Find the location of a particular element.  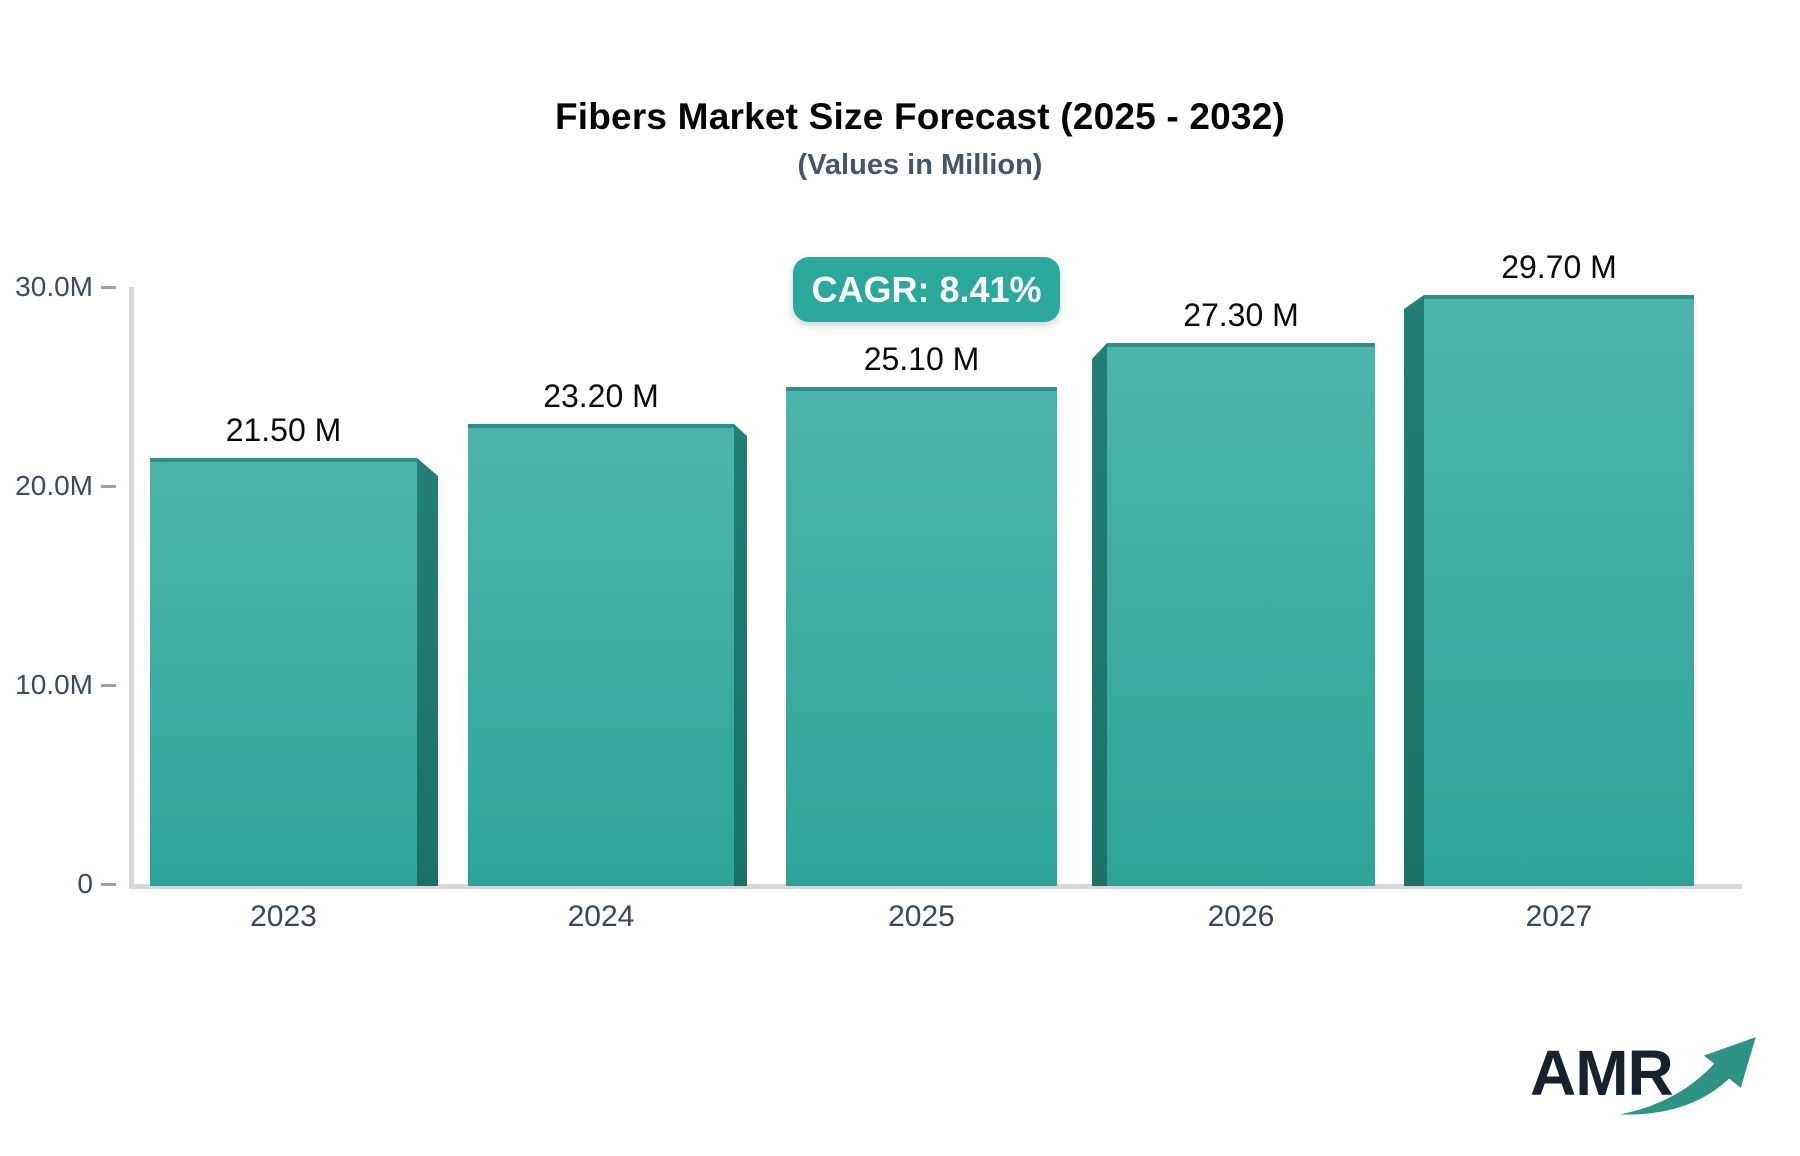

bar-2024 is located at coordinates (601, 655).